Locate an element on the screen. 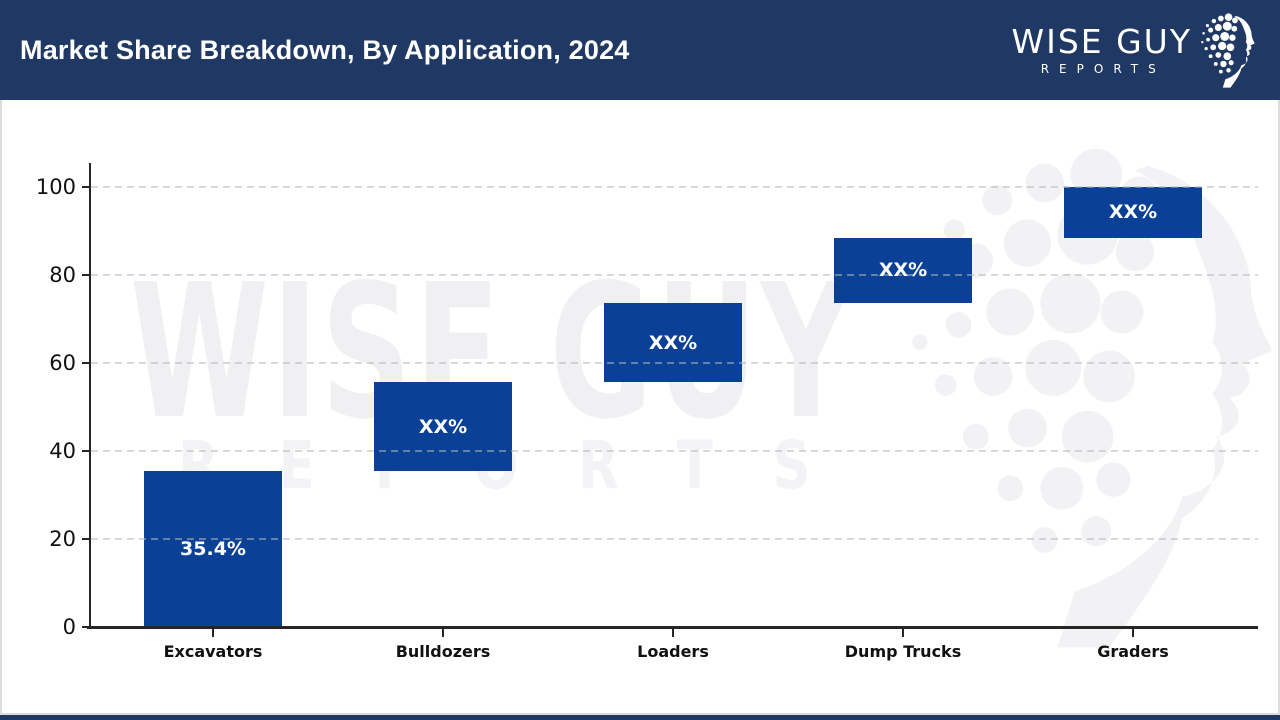 Image resolution: width=1280 pixels, height=720 pixels. x-category-label: Dump Trucks is located at coordinates (903, 651).